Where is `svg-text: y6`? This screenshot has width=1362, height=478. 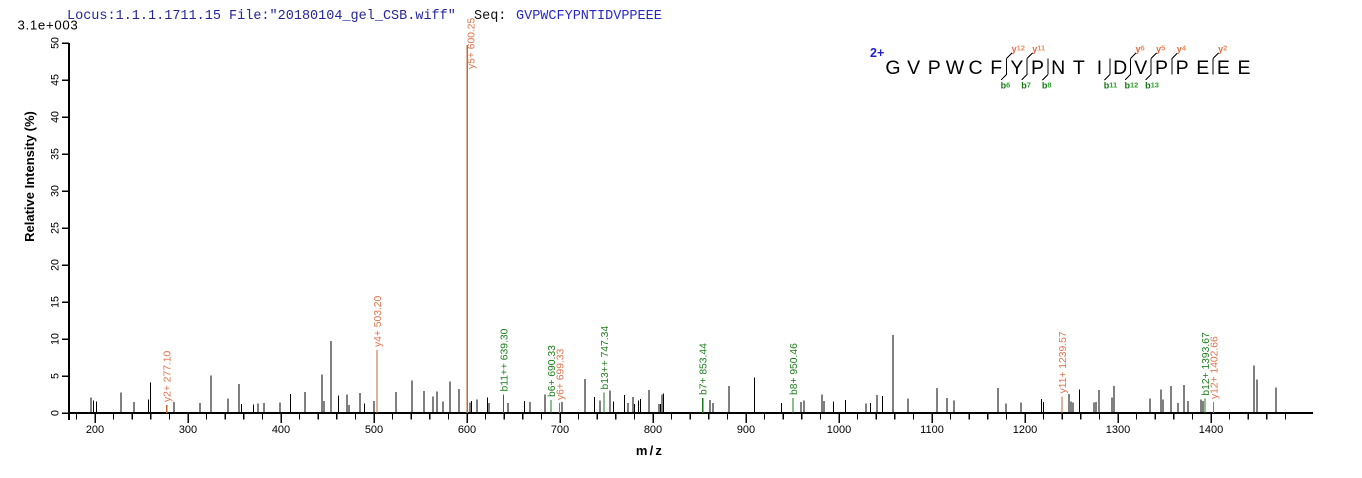
svg-text: y6 is located at coordinates (1140, 49).